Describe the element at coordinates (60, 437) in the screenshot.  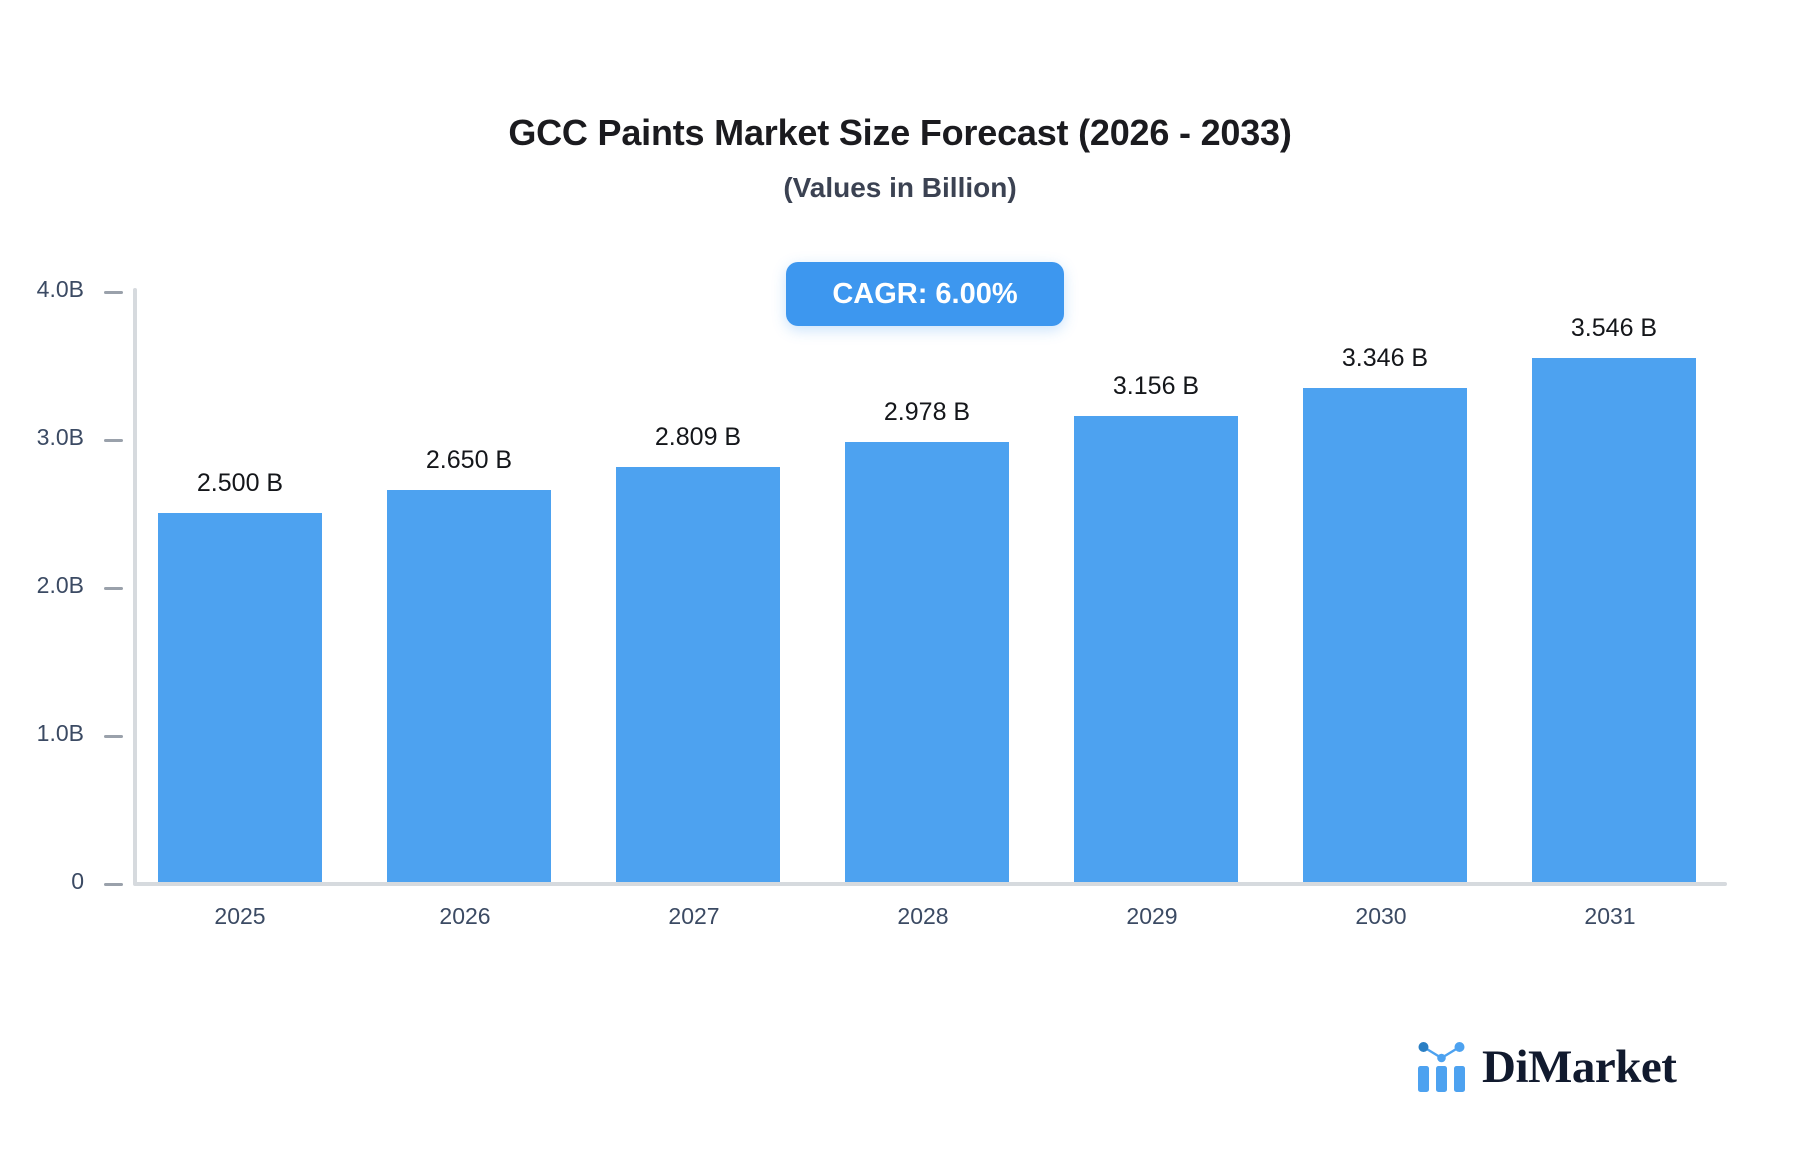
I see `y-tick-label-3: 3.0B` at that location.